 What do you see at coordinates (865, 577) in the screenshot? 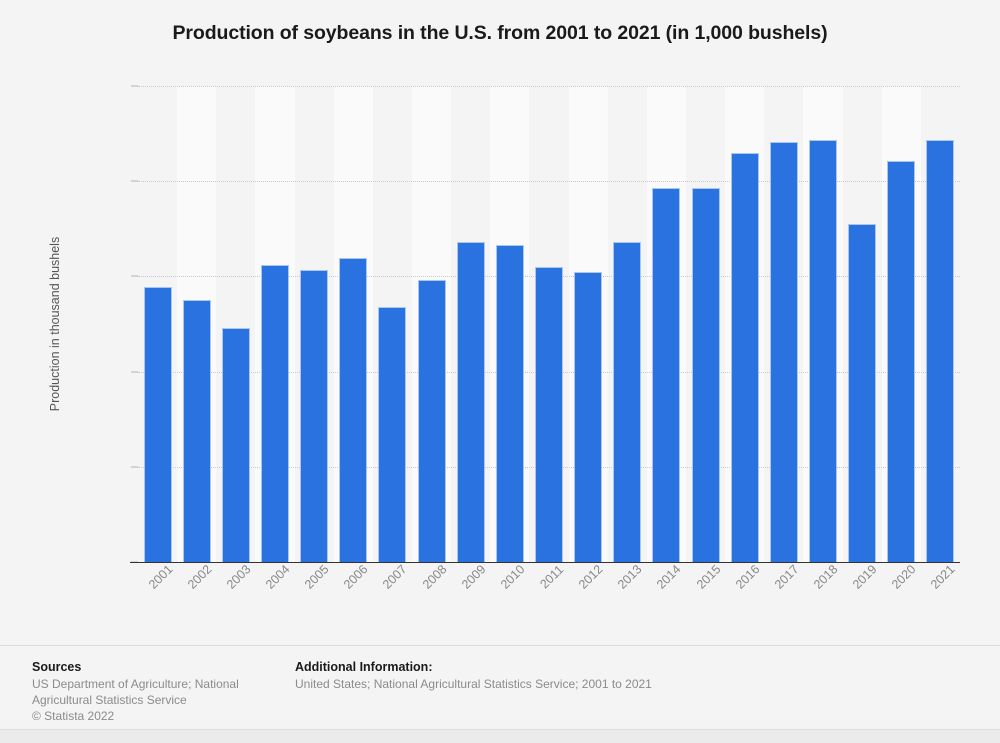
I see `x-axis-label-2019: 2019` at bounding box center [865, 577].